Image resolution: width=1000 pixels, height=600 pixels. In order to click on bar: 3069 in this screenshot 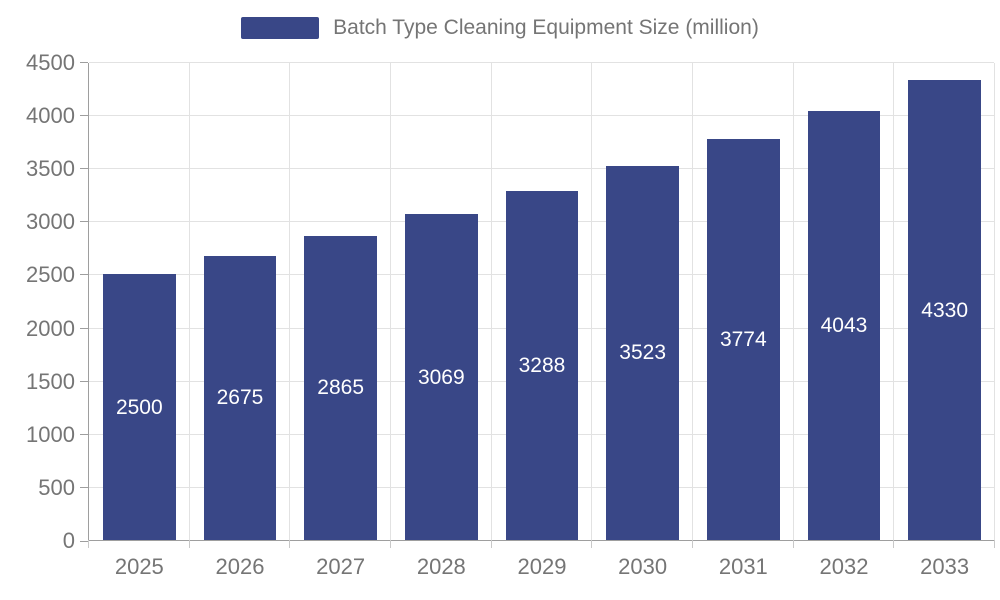, I will do `click(441, 377)`.